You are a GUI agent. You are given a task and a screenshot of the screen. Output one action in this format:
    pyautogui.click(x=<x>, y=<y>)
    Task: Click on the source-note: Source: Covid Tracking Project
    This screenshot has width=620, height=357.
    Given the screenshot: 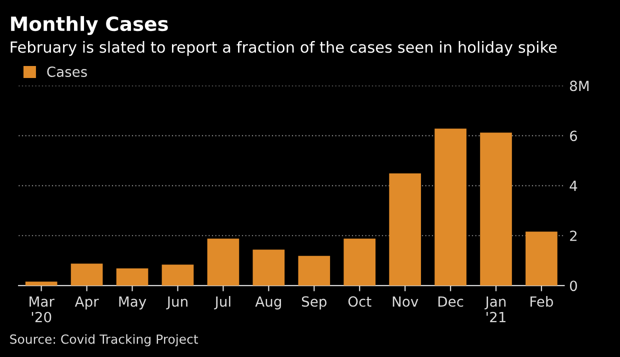 What is the action you would take?
    pyautogui.click(x=104, y=340)
    